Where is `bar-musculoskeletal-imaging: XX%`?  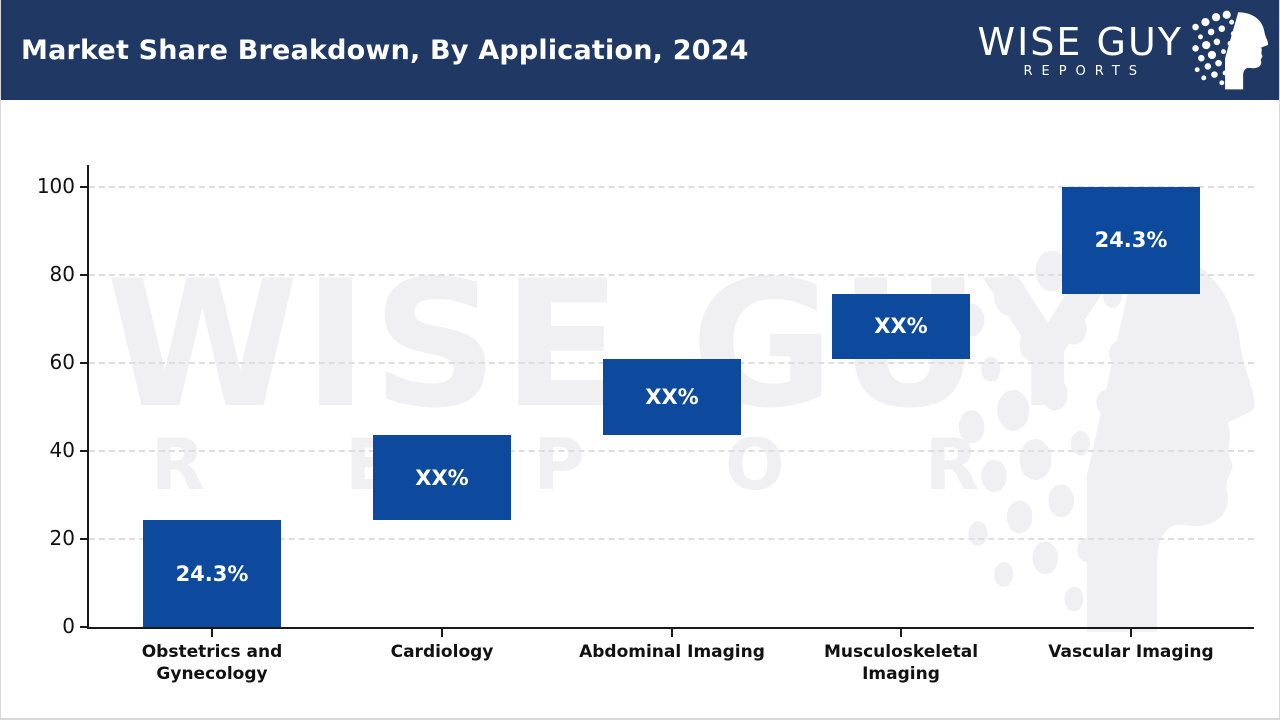 bar-musculoskeletal-imaging: XX% is located at coordinates (901, 326).